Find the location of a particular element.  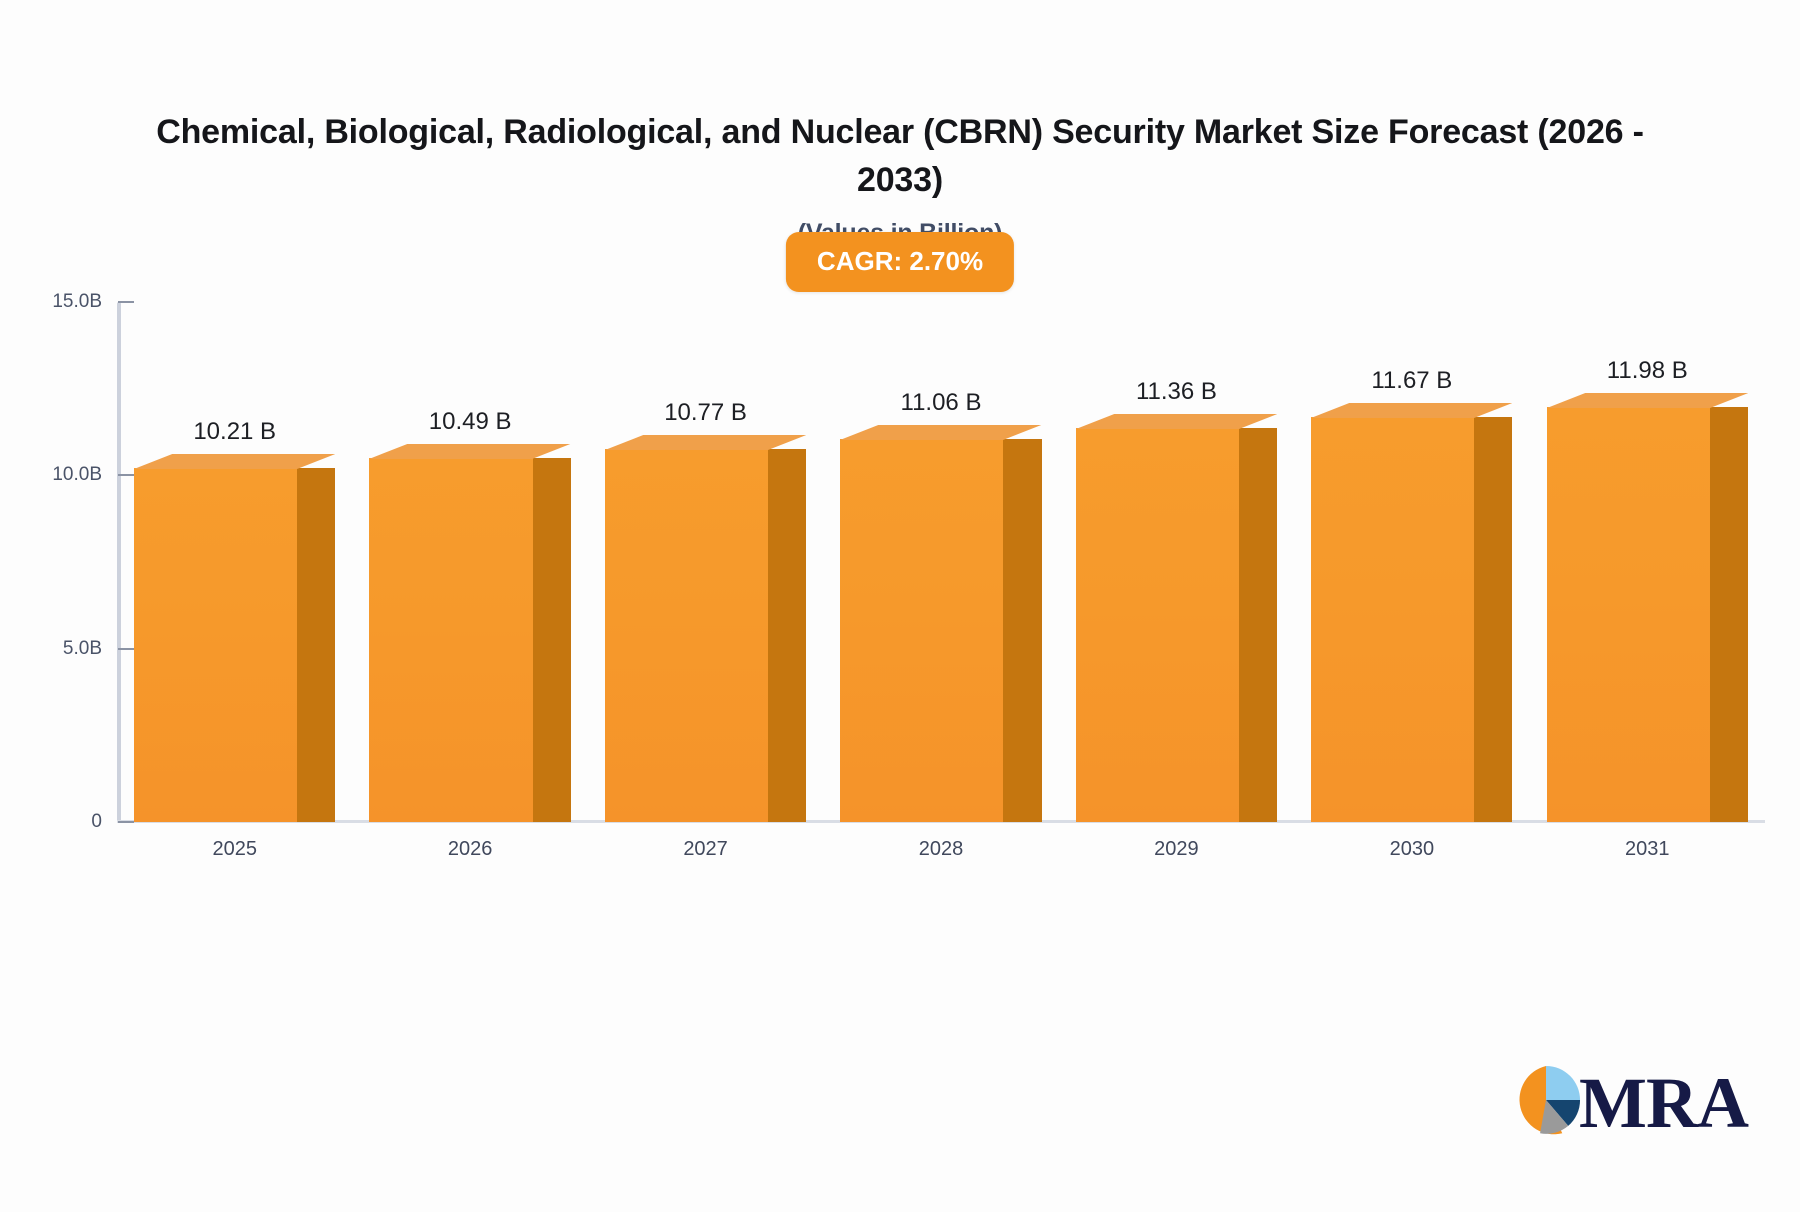

bar-slot: 11.06 B is located at coordinates (941, 562).